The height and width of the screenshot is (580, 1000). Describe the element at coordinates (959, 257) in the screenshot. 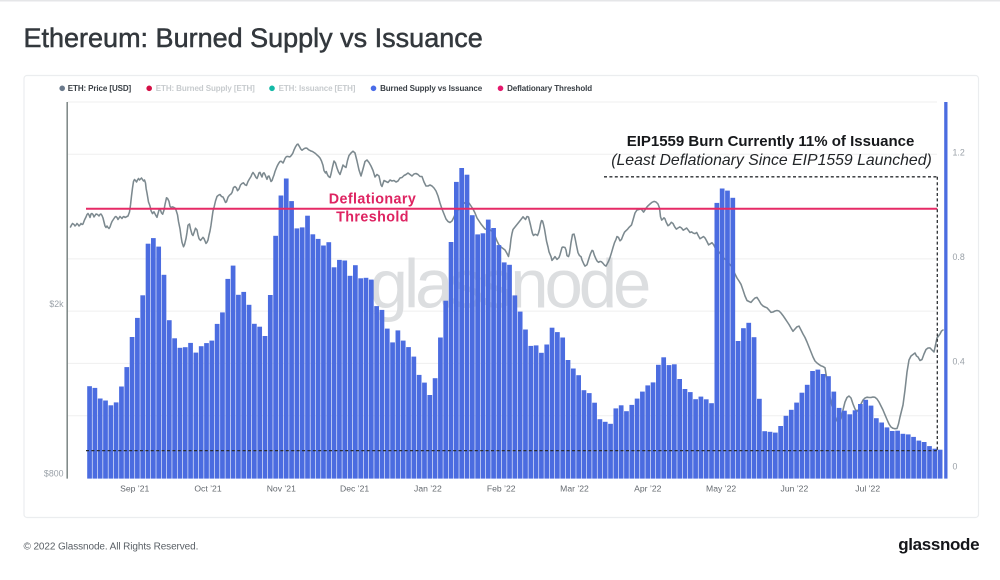

I see `svg-text: 0.8` at that location.